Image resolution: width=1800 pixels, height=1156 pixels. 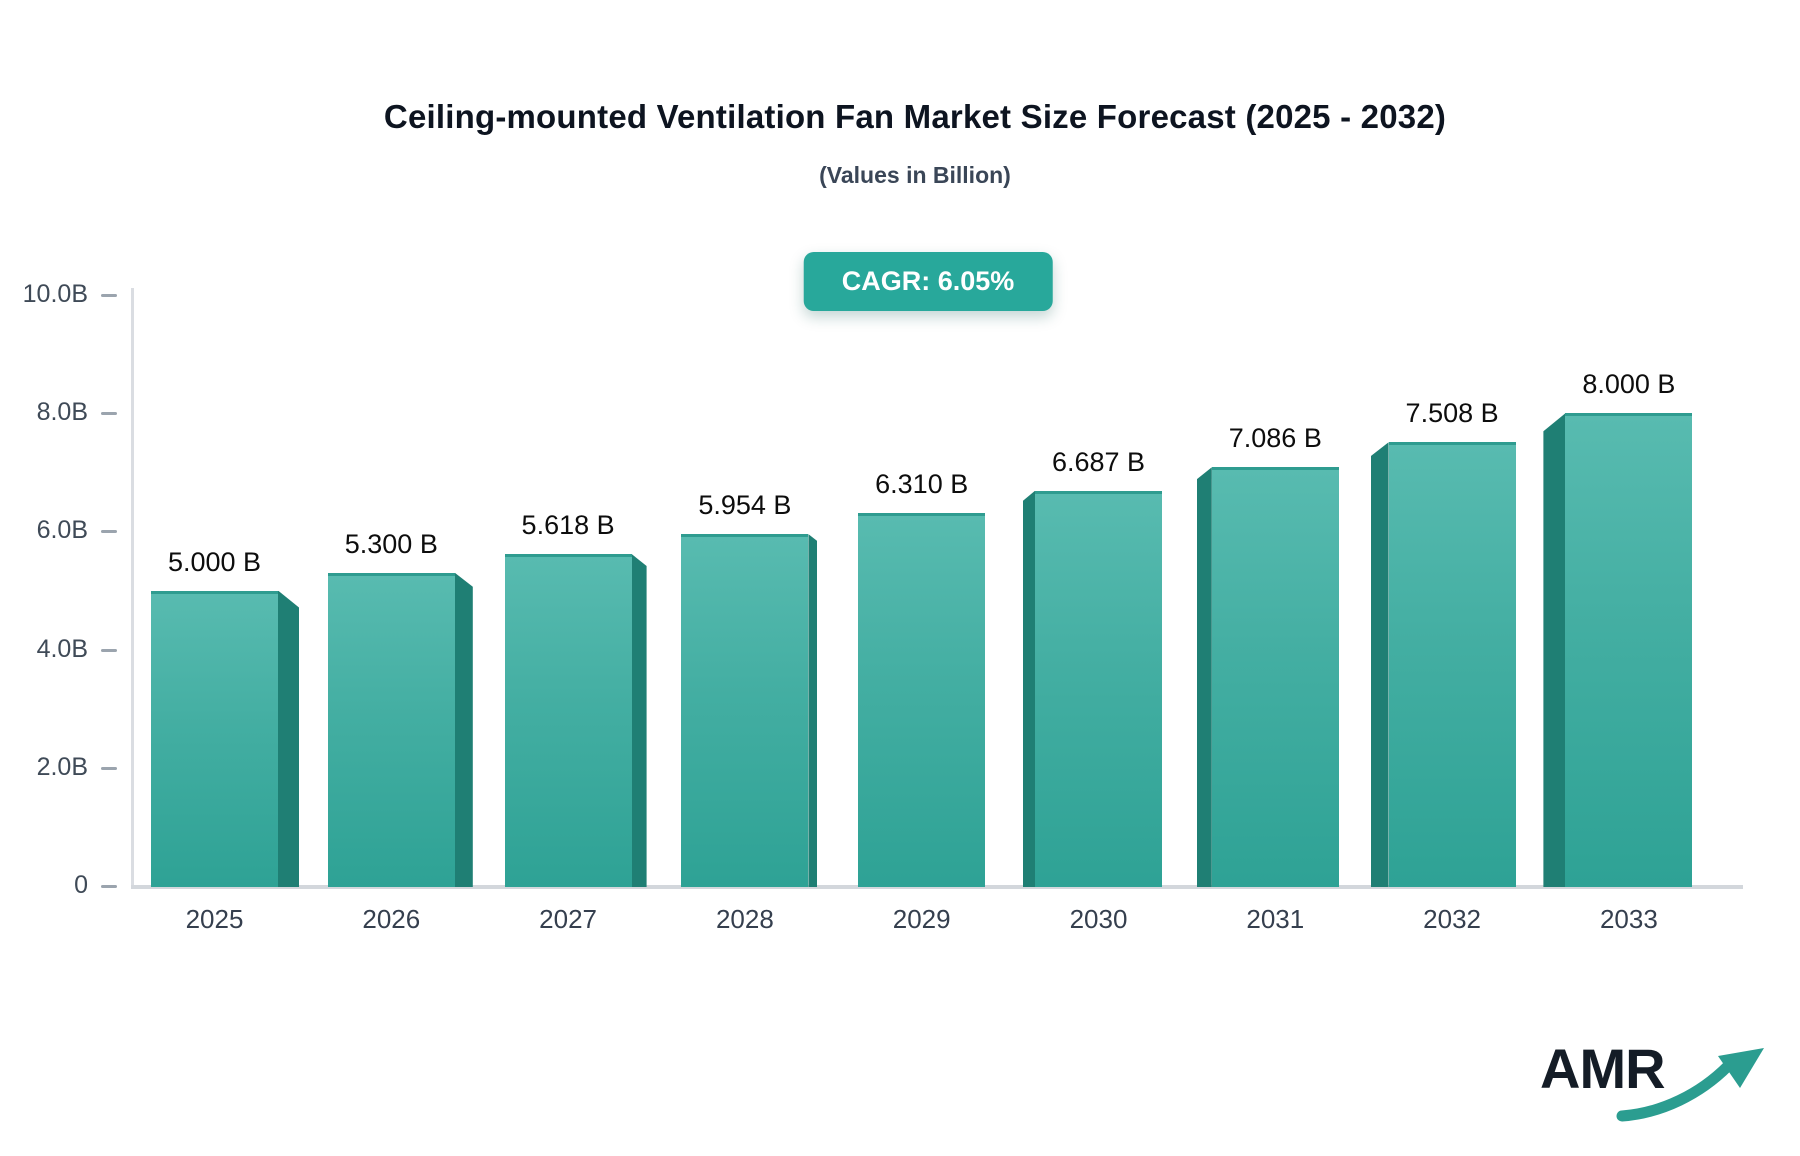 I want to click on brand-logo: AMR, so click(x=1655, y=1081).